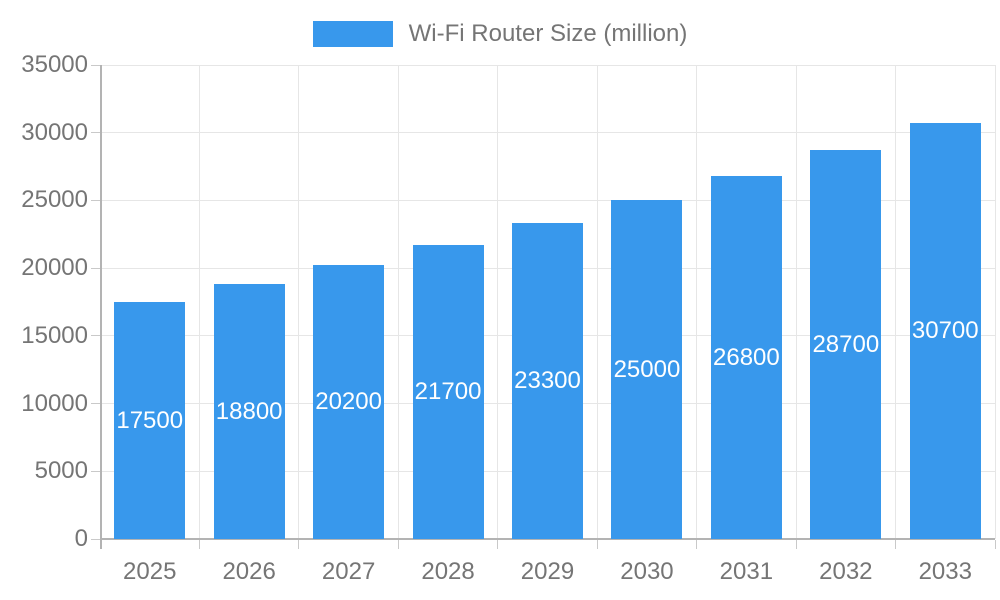  I want to click on y-axis-tick-label: 0, so click(81, 538).